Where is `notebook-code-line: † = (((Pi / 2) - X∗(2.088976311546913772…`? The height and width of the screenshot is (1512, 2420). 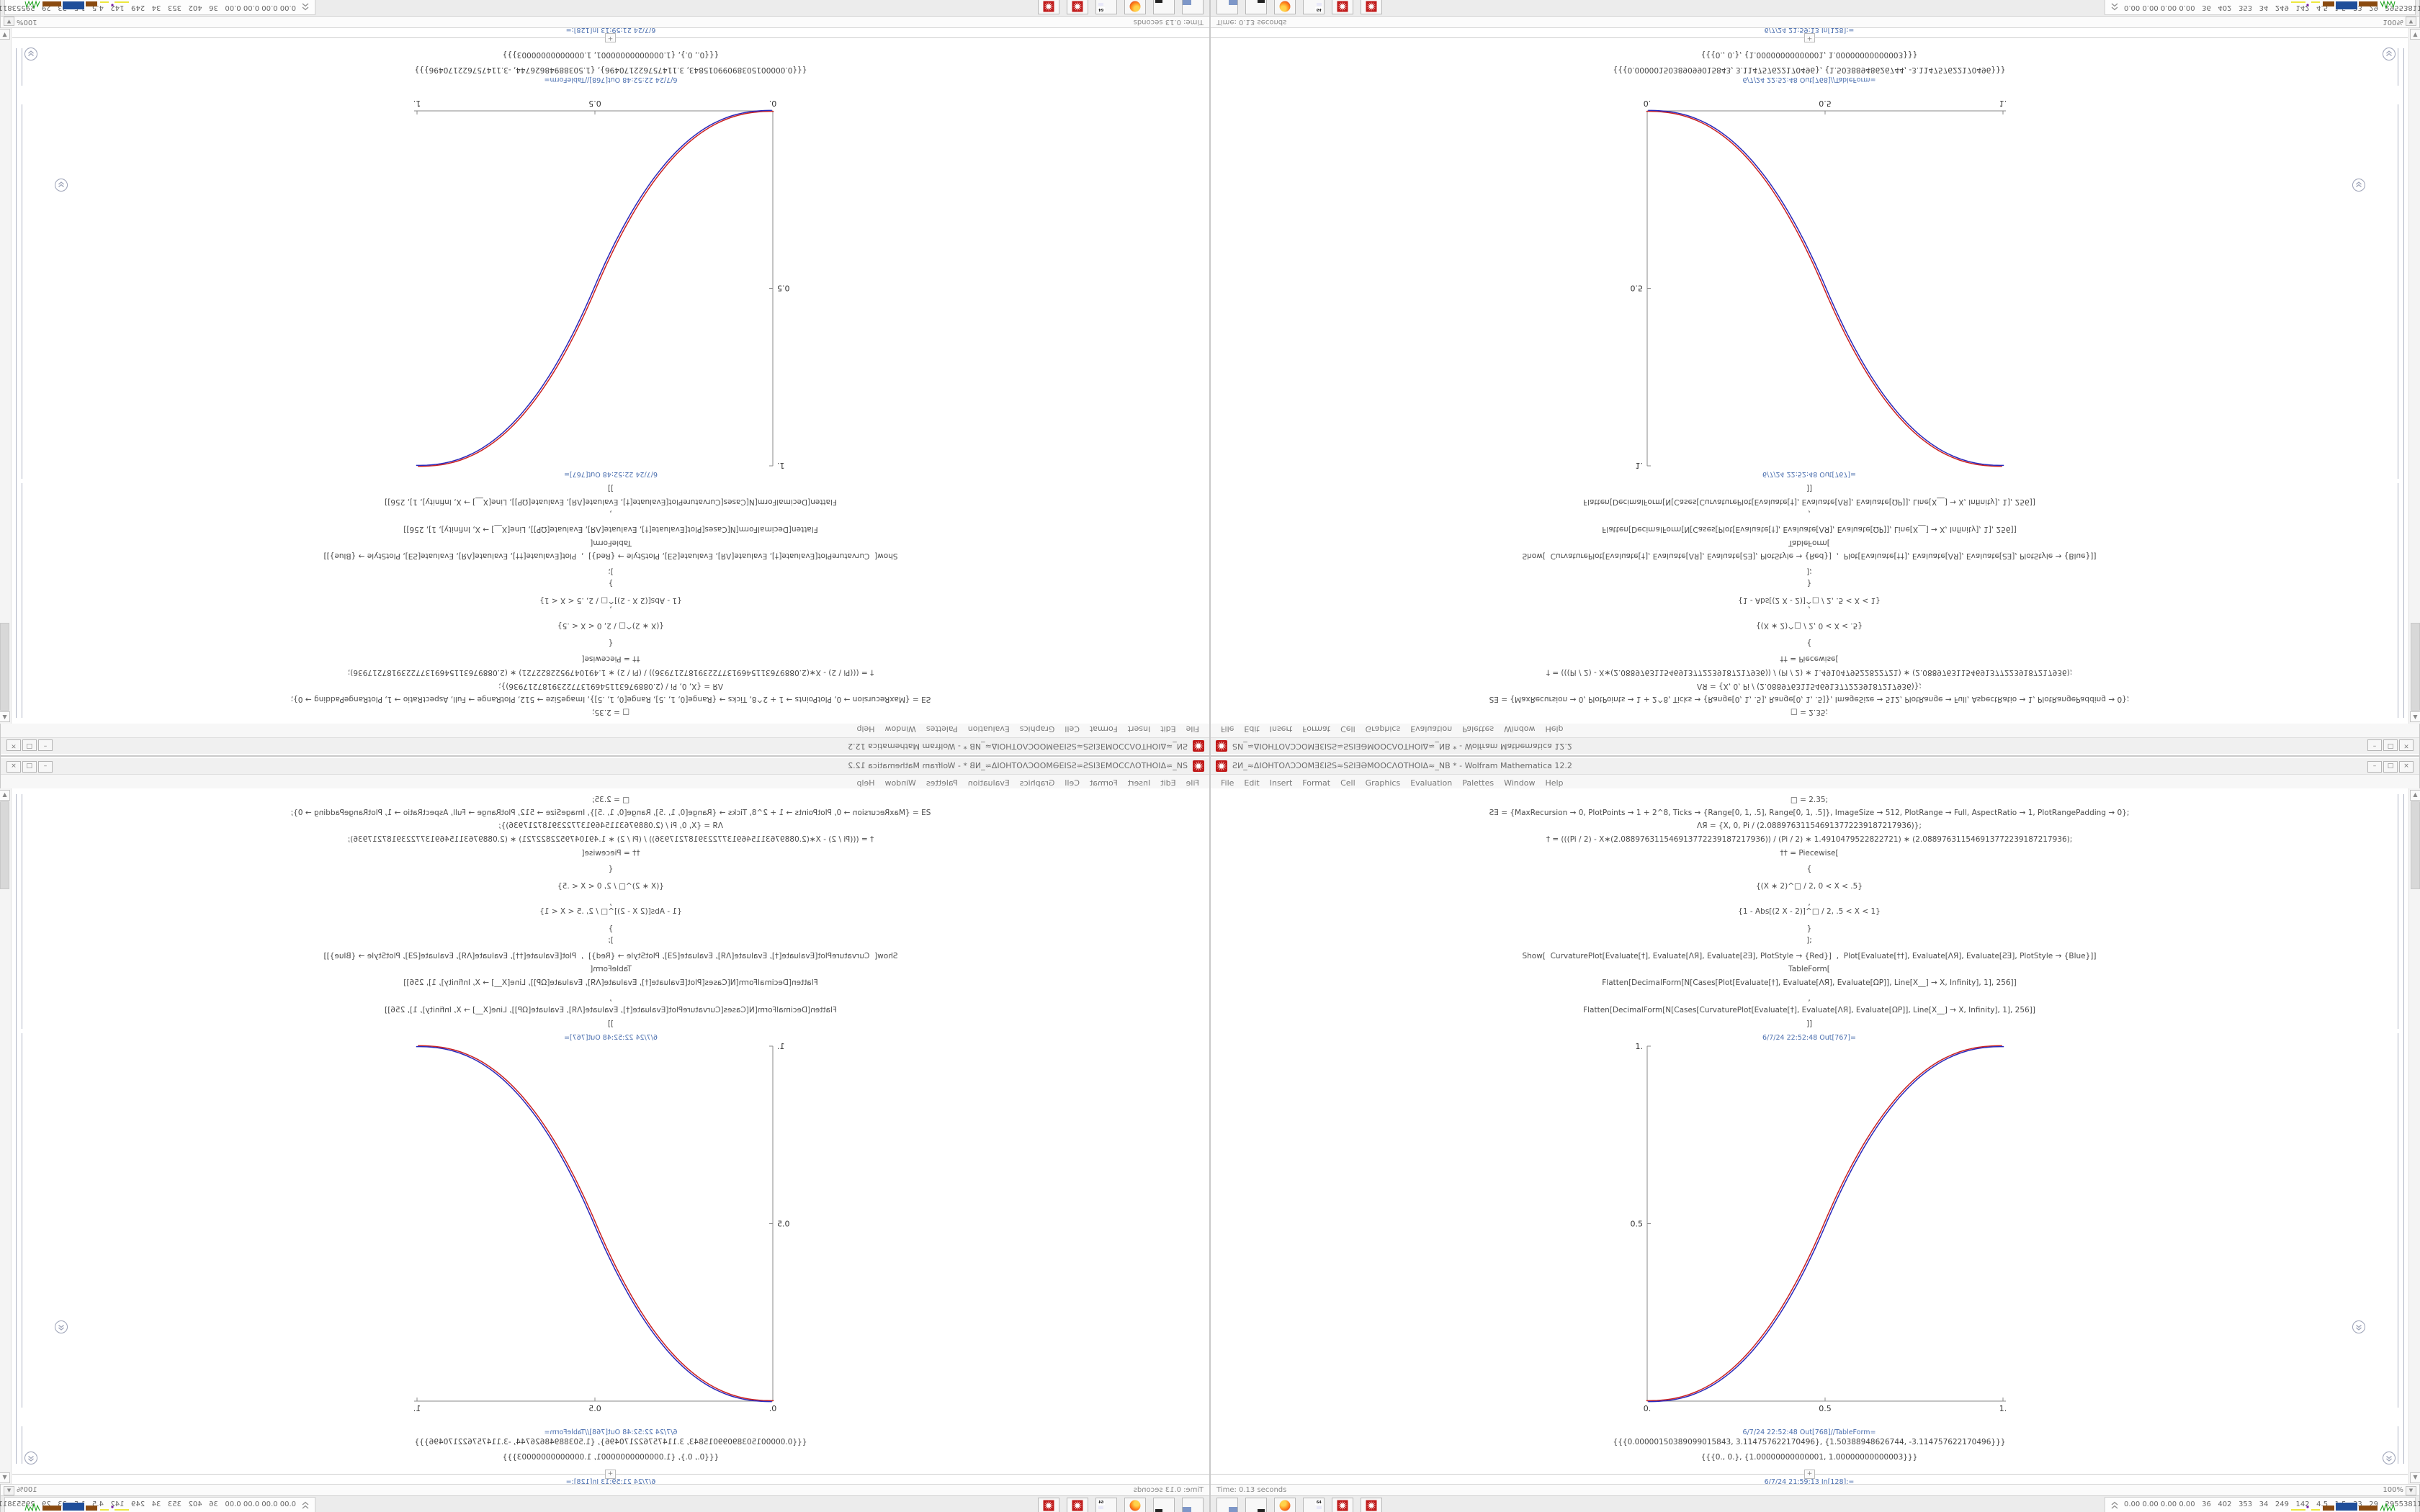 notebook-code-line: † = (((Pi / 2) - X∗(2.088976311546913772… is located at coordinates (1809, 839).